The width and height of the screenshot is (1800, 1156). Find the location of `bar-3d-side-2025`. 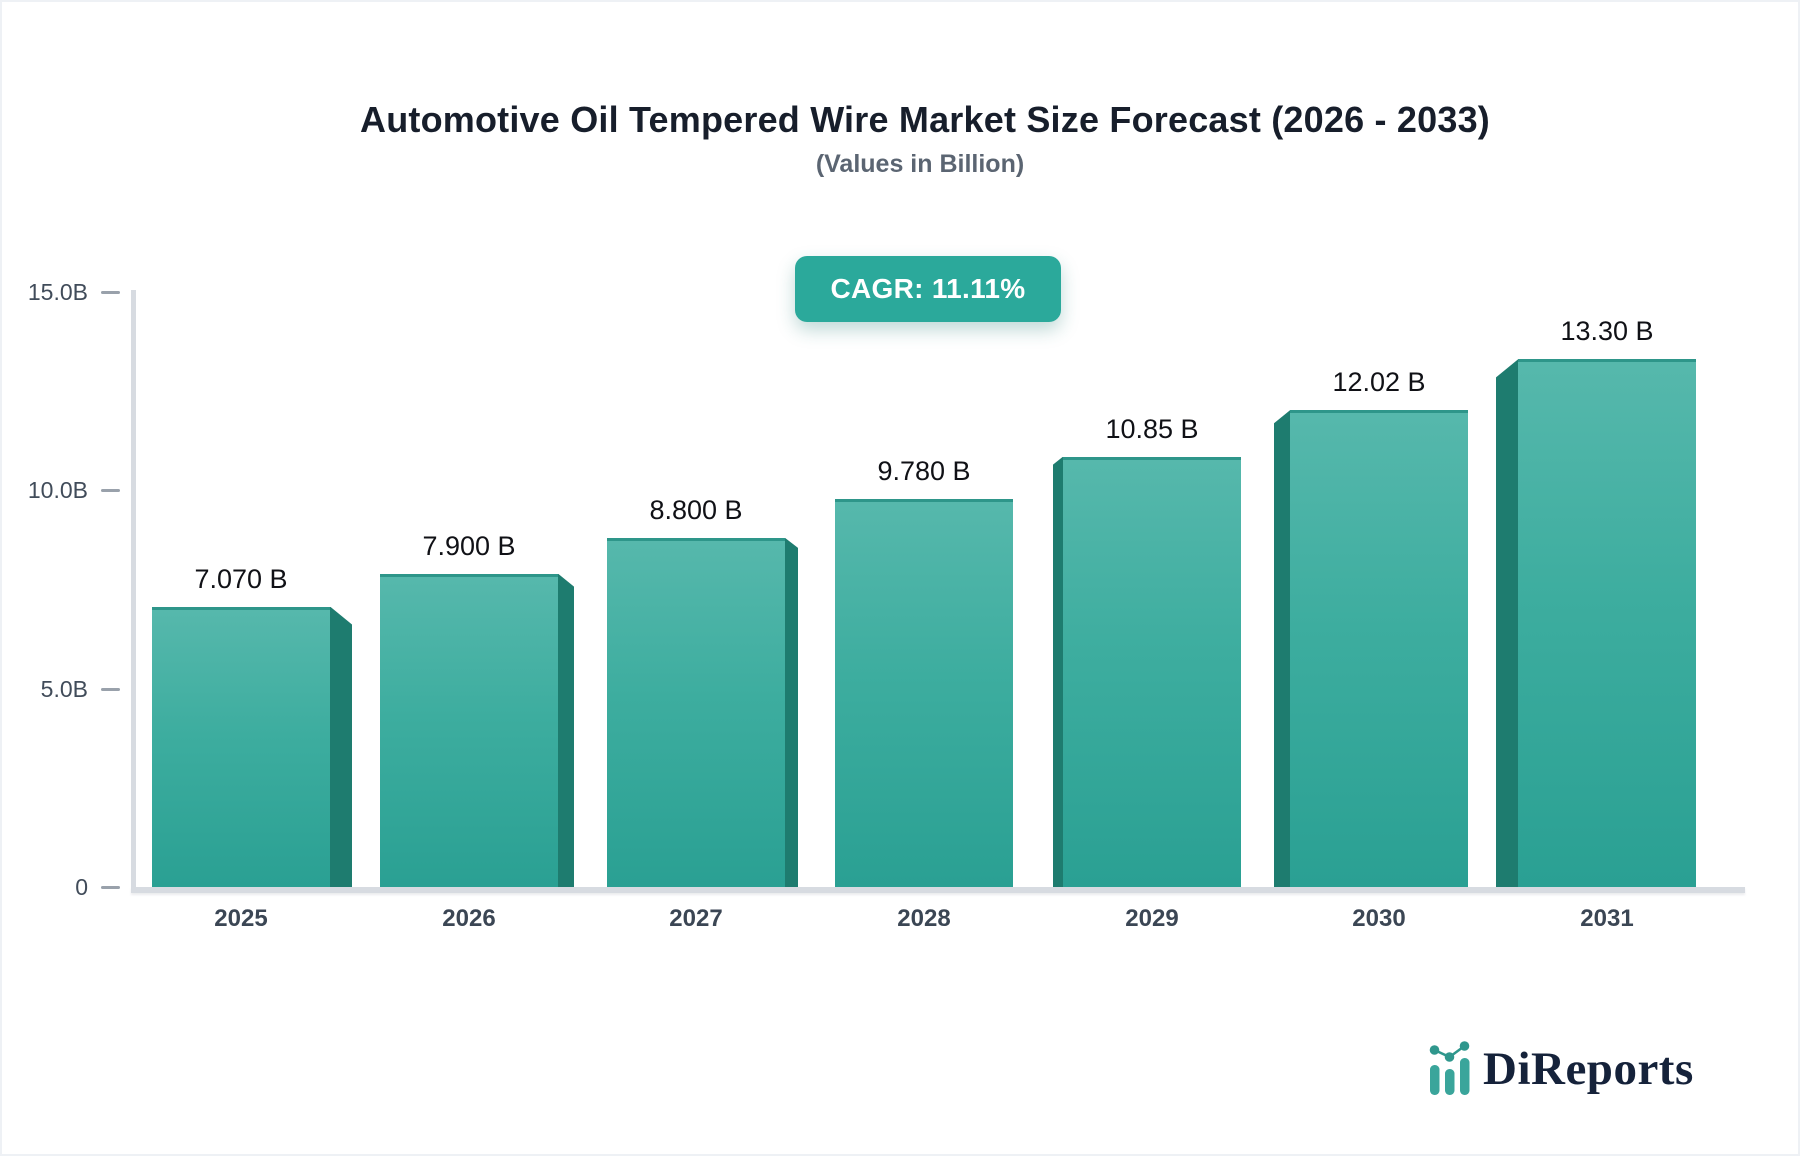

bar-3d-side-2025 is located at coordinates (341, 746).